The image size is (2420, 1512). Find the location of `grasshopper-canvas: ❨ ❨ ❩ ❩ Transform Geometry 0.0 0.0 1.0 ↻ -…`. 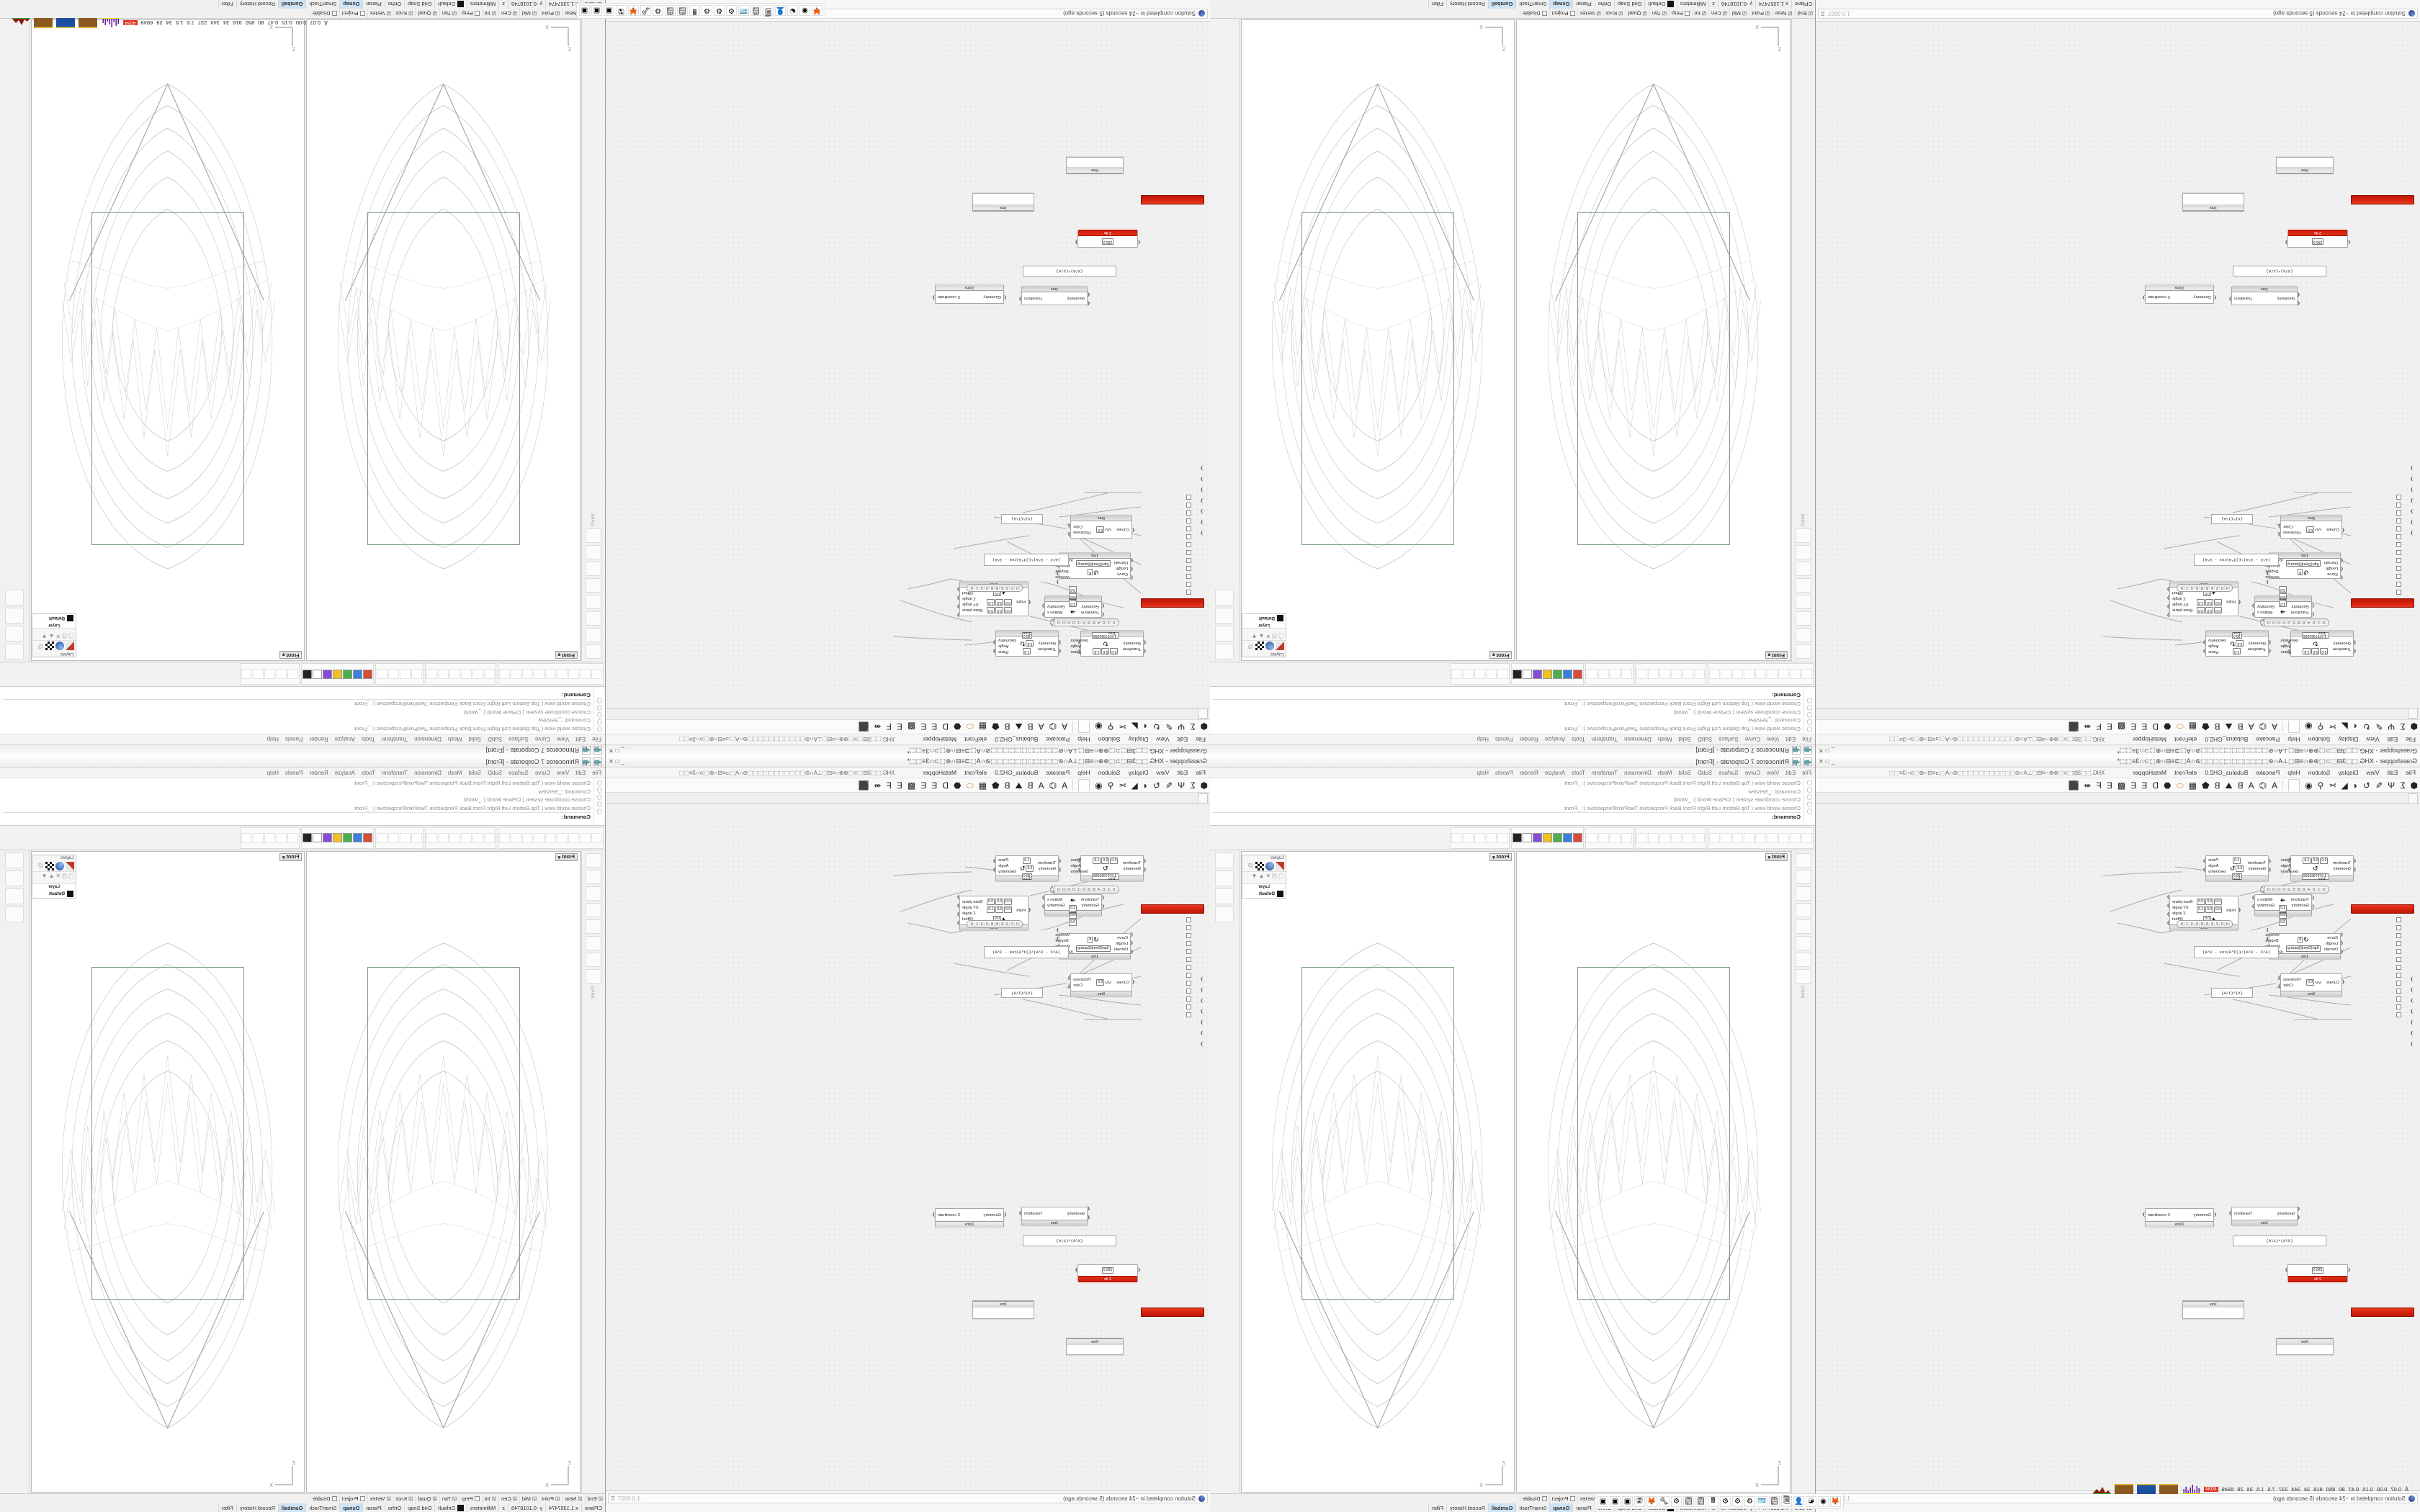

grasshopper-canvas: ❨ ❨ ❩ ❩ Transform Geometry 0.0 0.0 1.0 ↻ -… is located at coordinates (2118, 365).